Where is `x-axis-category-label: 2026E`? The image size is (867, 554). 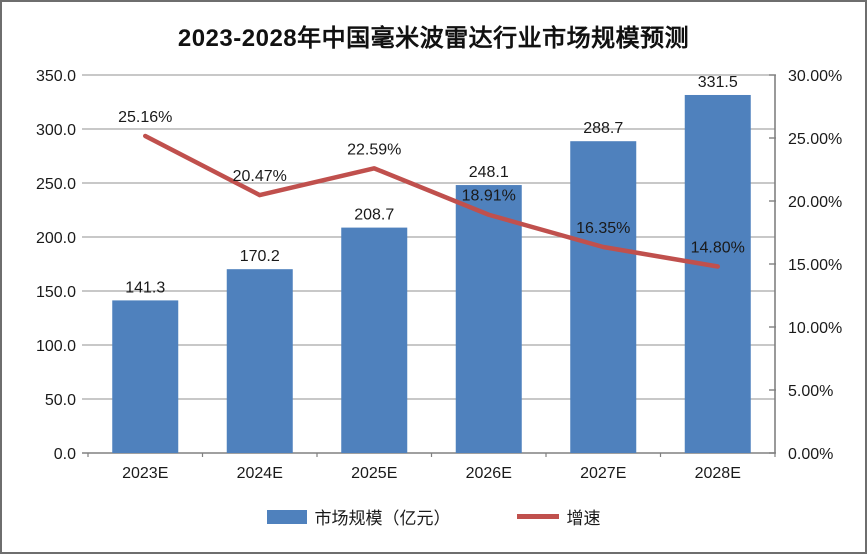
x-axis-category-label: 2026E is located at coordinates (489, 473).